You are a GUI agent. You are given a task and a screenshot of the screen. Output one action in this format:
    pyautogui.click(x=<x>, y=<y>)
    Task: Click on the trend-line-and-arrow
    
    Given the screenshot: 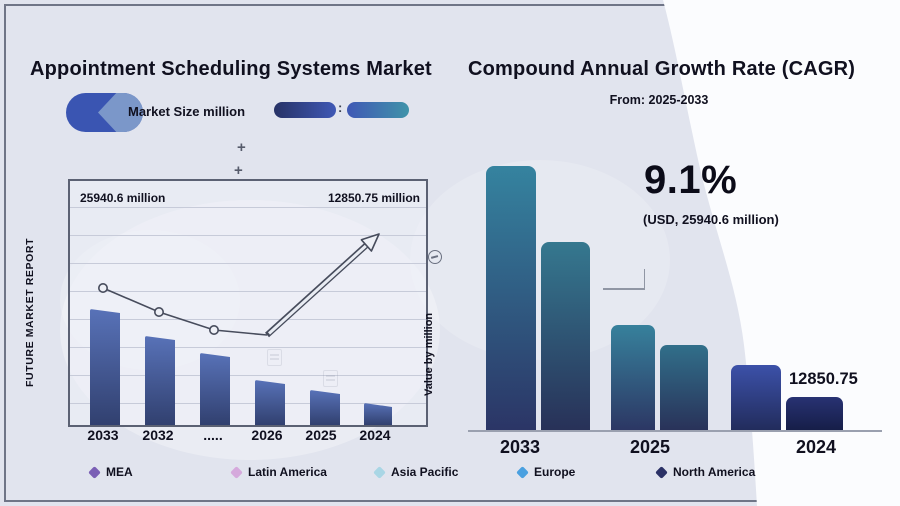 What is the action you would take?
    pyautogui.click(x=238, y=285)
    